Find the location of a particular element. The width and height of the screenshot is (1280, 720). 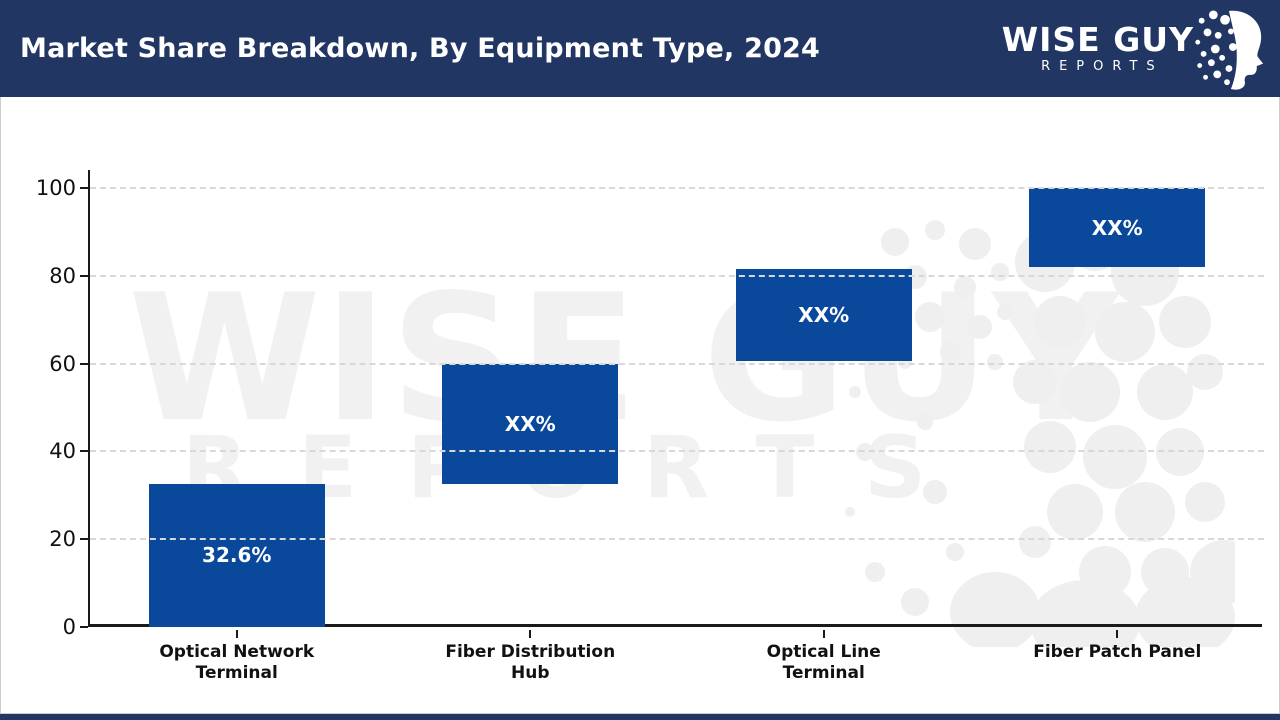

y-tick-label-100: 100 is located at coordinates (55, 188).